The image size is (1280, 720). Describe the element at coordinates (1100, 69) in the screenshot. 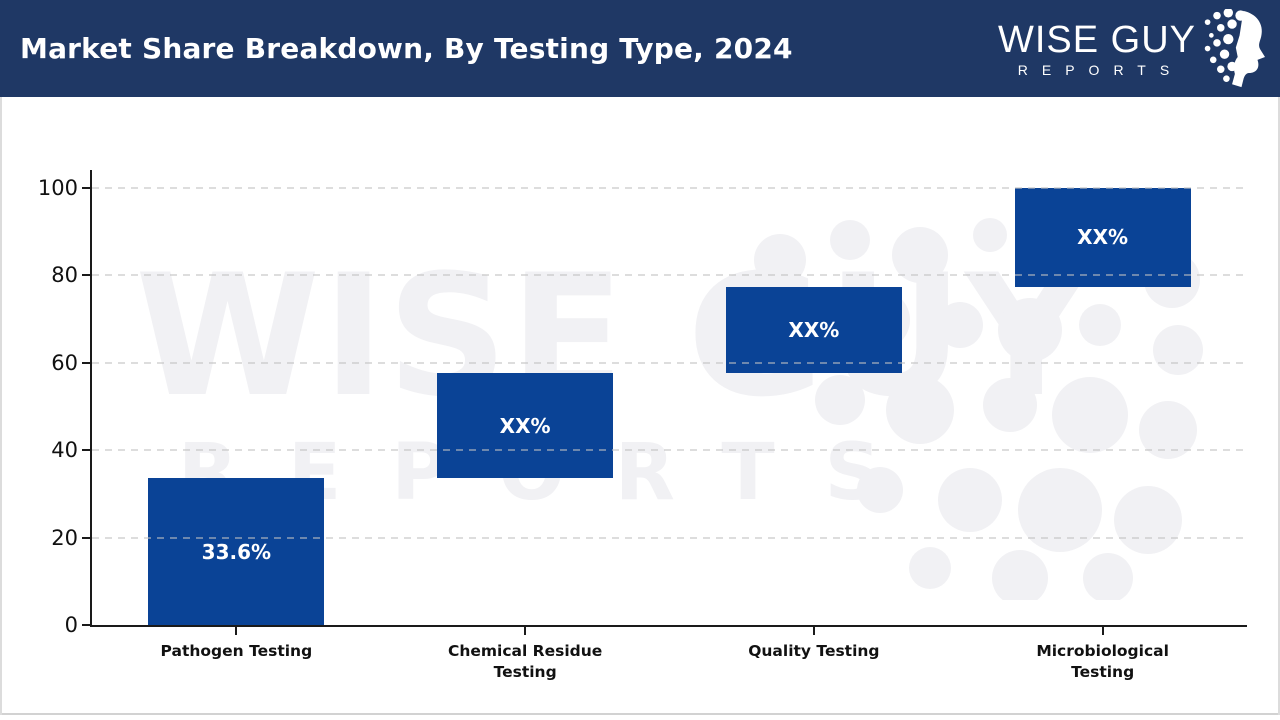

I see `logo-subtext: REPORTS` at that location.